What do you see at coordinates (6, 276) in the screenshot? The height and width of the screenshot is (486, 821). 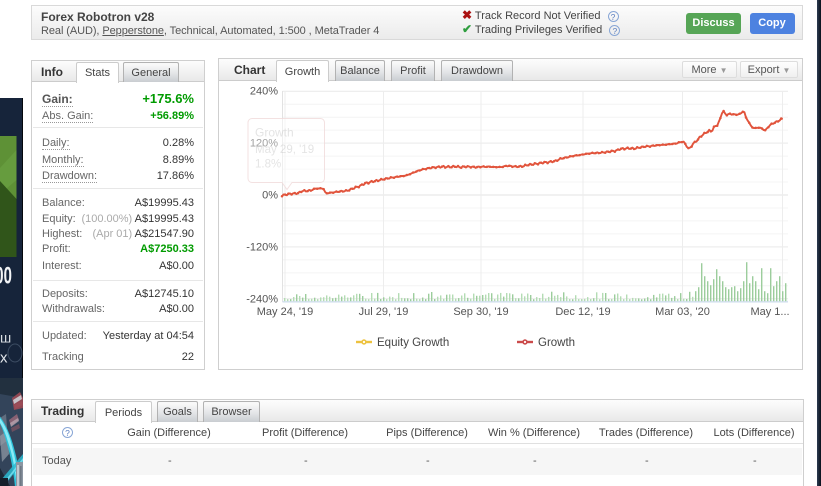 I see `svg-text: 00` at bounding box center [6, 276].